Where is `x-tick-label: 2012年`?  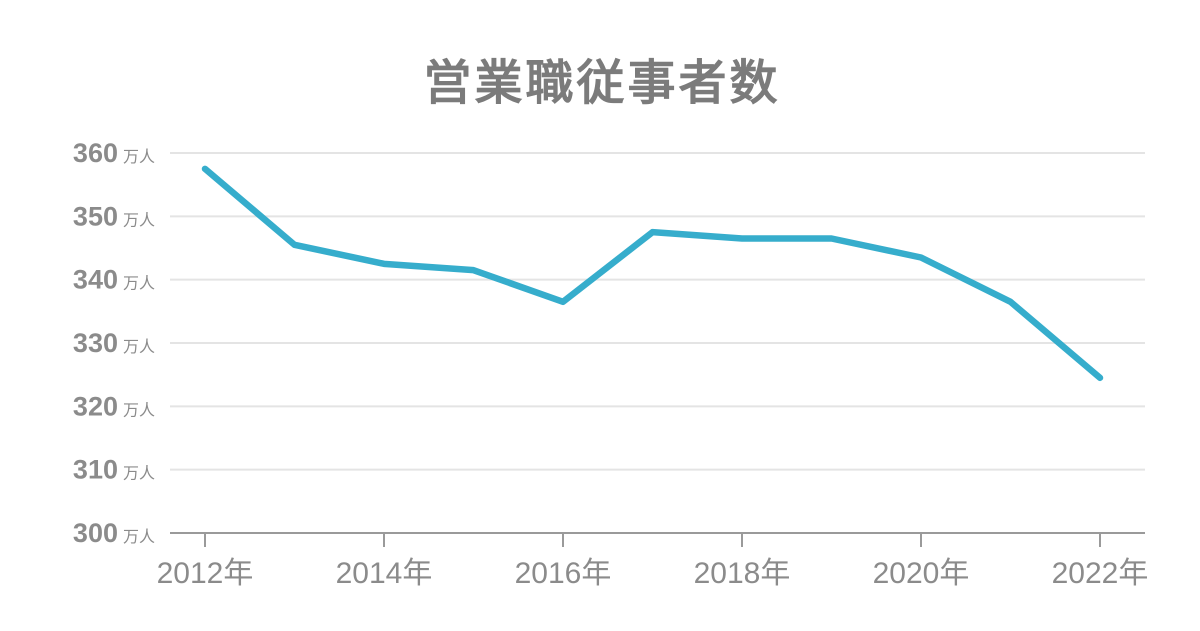 x-tick-label: 2012年 is located at coordinates (205, 573).